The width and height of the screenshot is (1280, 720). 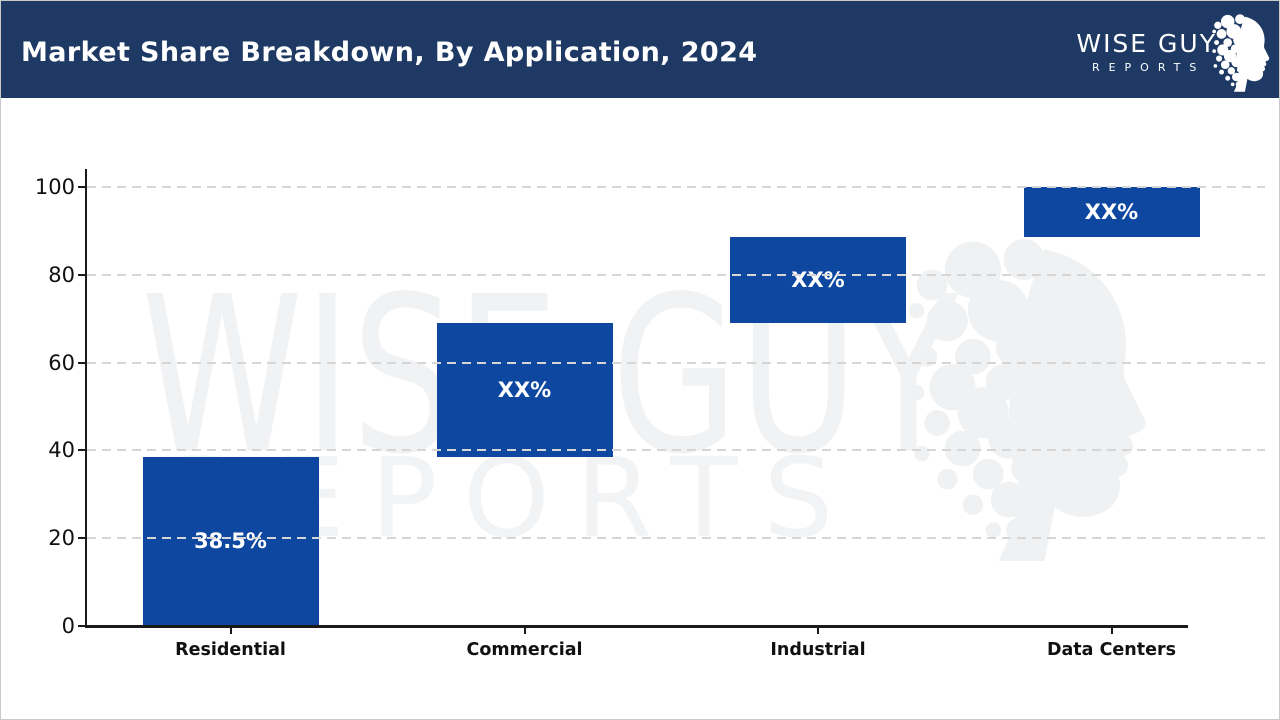 What do you see at coordinates (86, 398) in the screenshot?
I see `y-axis-line` at bounding box center [86, 398].